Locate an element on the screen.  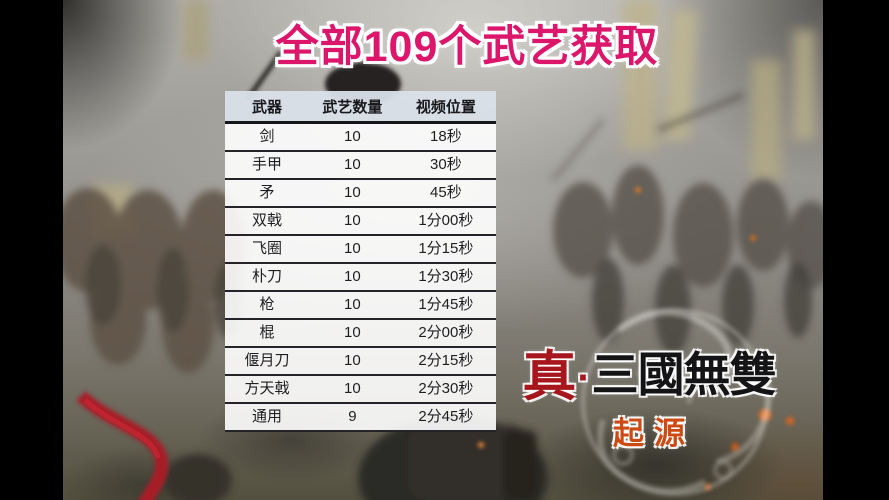
logo-prefix: 真 is located at coordinates (549, 377).